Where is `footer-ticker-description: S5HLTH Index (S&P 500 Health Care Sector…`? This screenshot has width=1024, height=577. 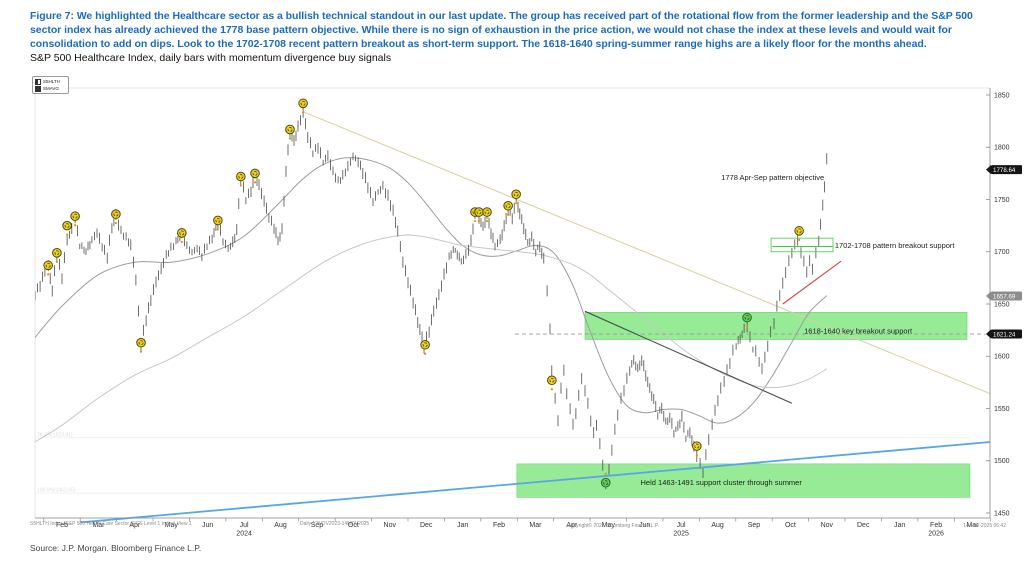 footer-ticker-description: S5HLTH Index (S&P 500 Health Care Sector… is located at coordinates (111, 524).